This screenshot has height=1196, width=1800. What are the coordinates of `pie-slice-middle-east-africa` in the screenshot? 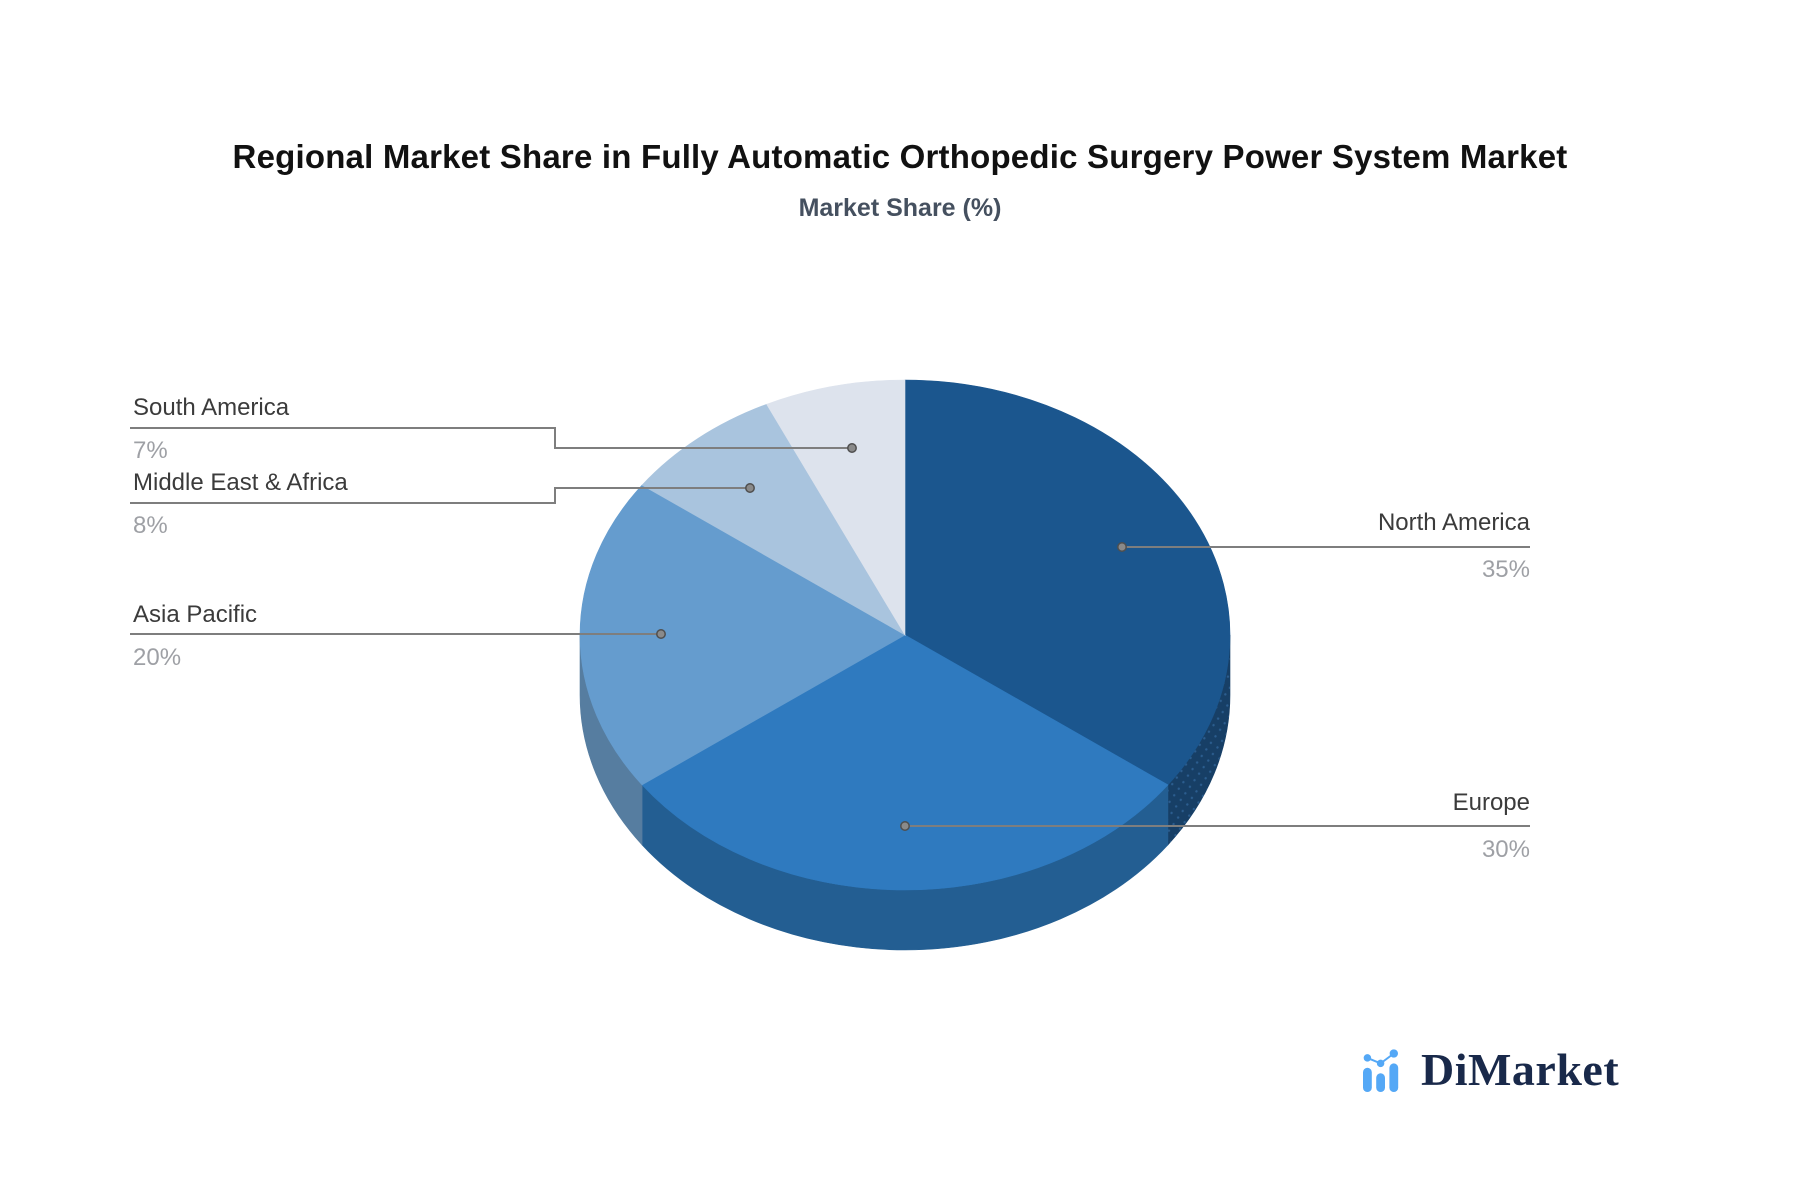 It's located at (773, 519).